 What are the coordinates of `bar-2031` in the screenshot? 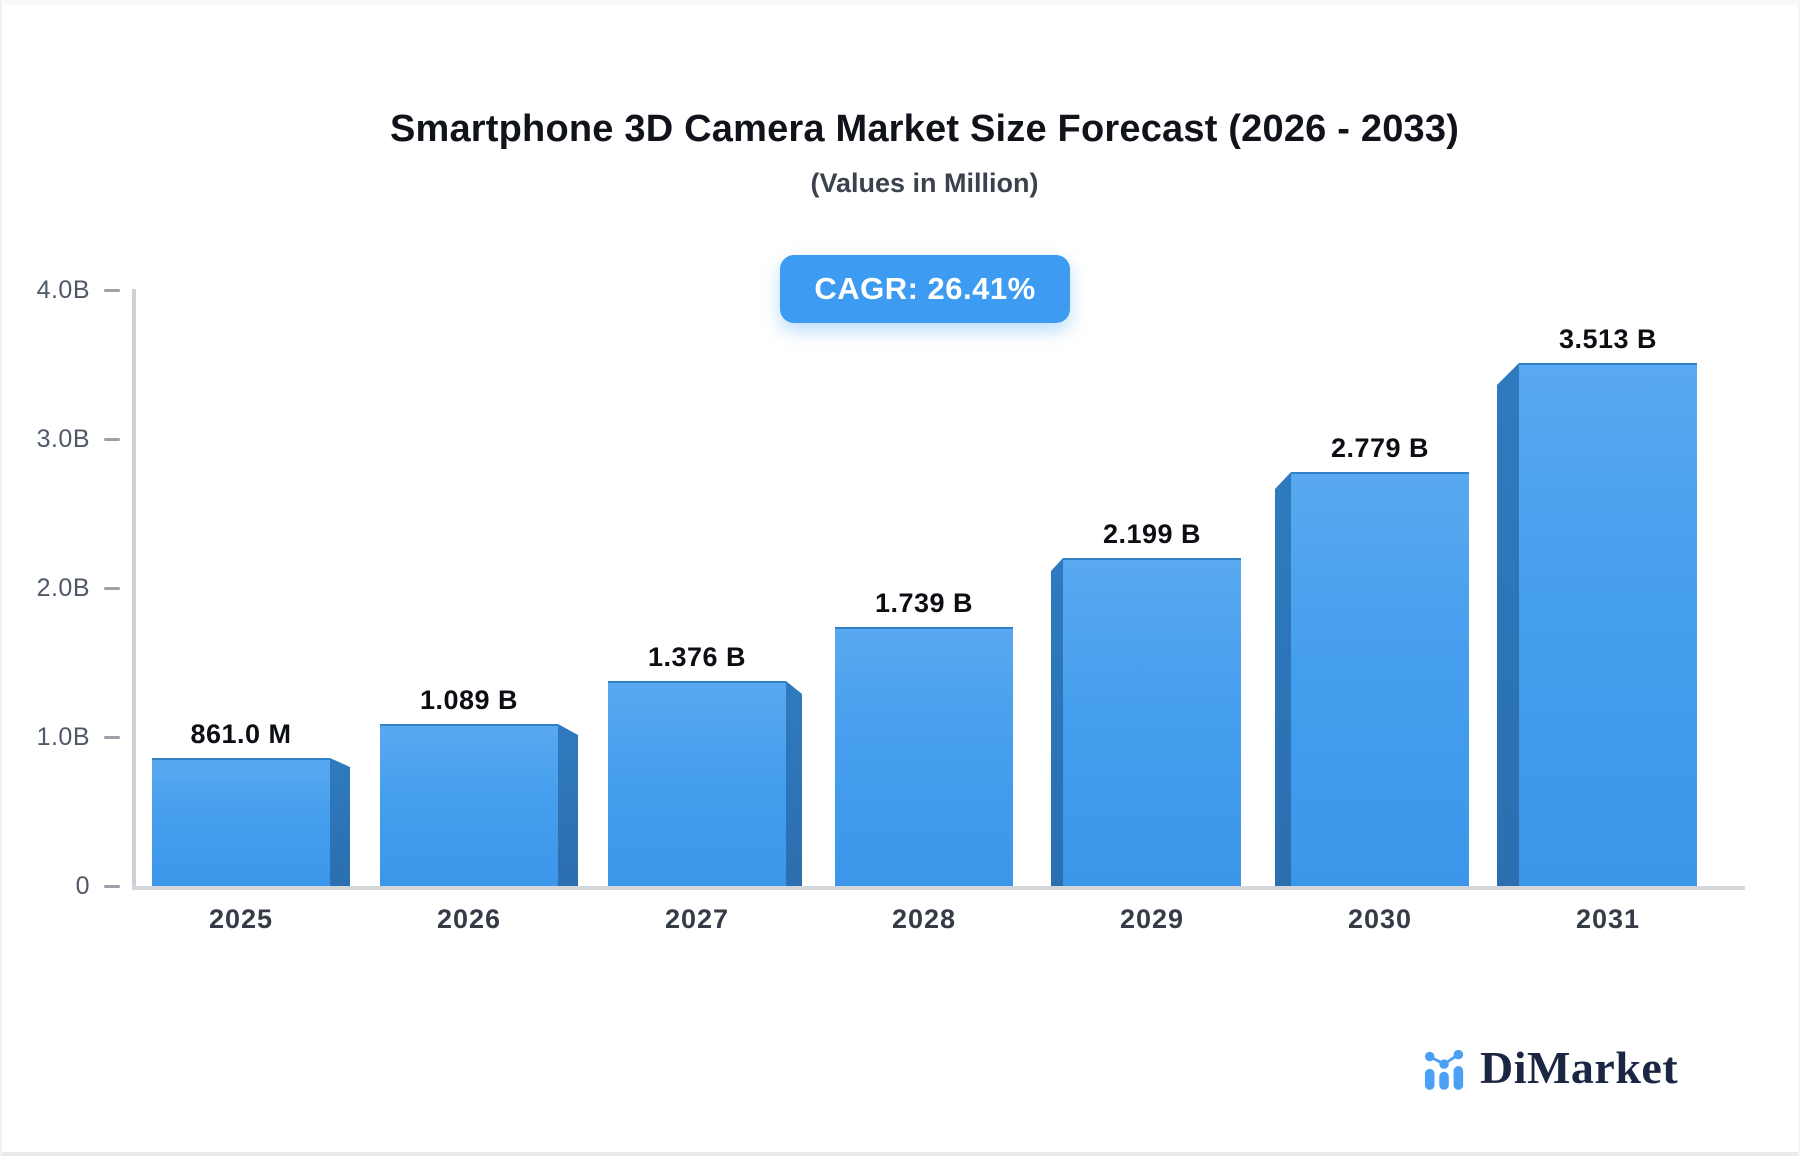 It's located at (1608, 624).